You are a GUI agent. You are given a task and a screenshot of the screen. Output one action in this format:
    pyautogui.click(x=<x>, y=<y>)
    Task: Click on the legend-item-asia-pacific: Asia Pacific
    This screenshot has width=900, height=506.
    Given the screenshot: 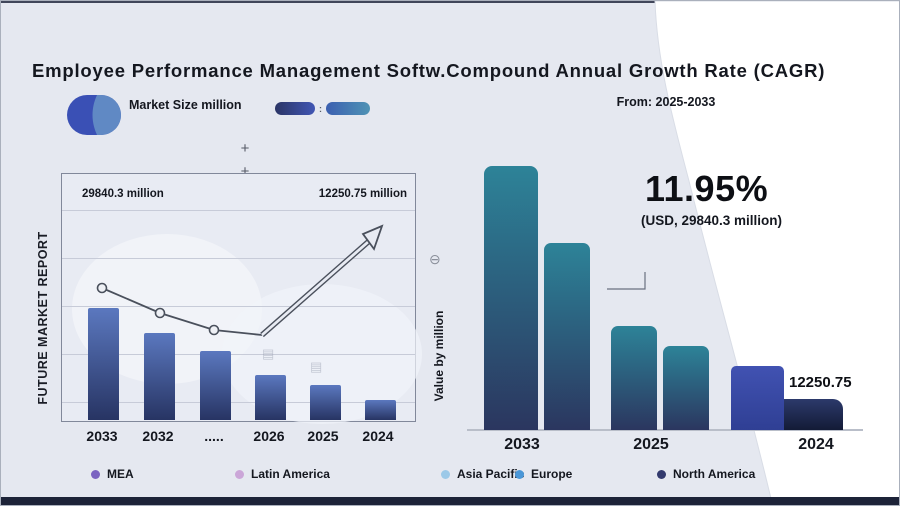 What is the action you would take?
    pyautogui.click(x=482, y=474)
    